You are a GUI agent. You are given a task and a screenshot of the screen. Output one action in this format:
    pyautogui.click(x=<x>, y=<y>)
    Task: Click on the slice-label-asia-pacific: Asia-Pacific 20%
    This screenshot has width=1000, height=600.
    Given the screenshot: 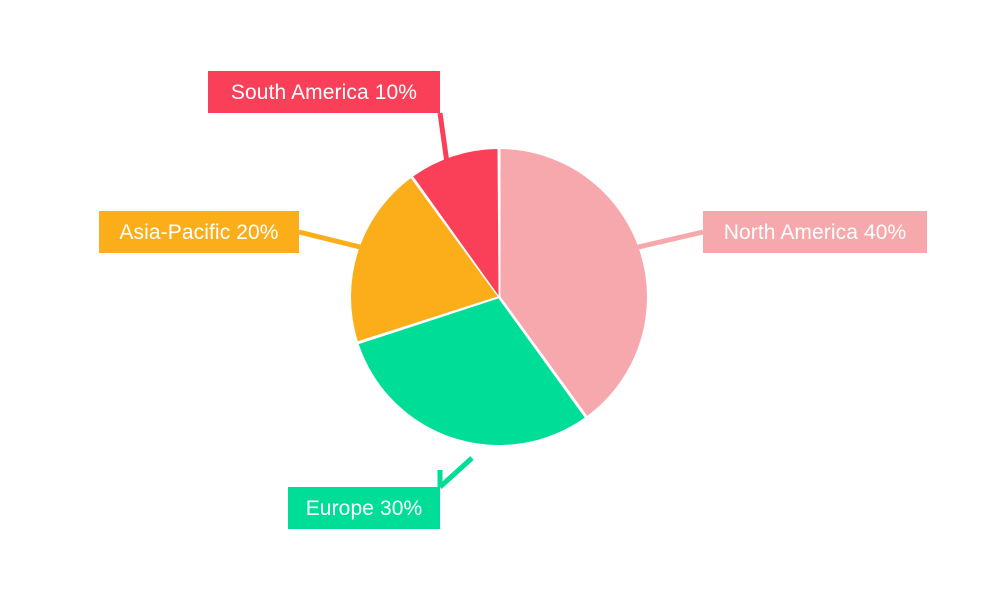 What is the action you would take?
    pyautogui.click(x=199, y=232)
    